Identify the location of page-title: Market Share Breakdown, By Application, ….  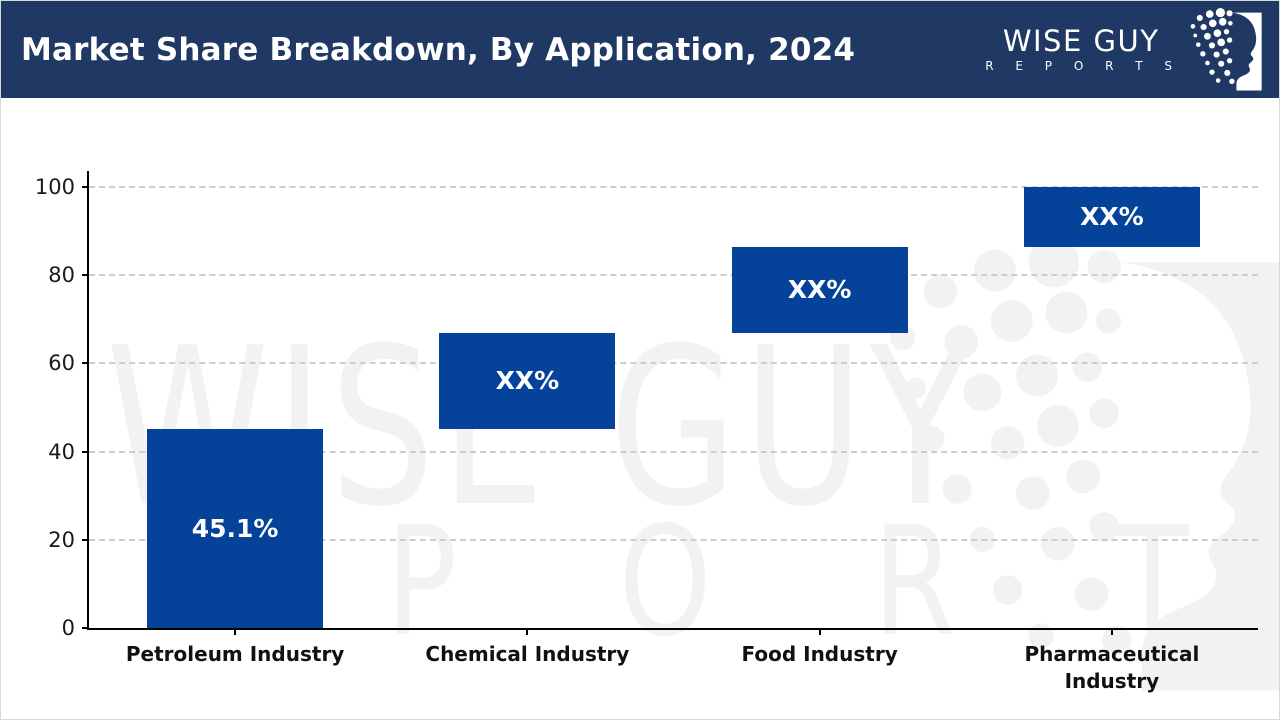
(438, 49).